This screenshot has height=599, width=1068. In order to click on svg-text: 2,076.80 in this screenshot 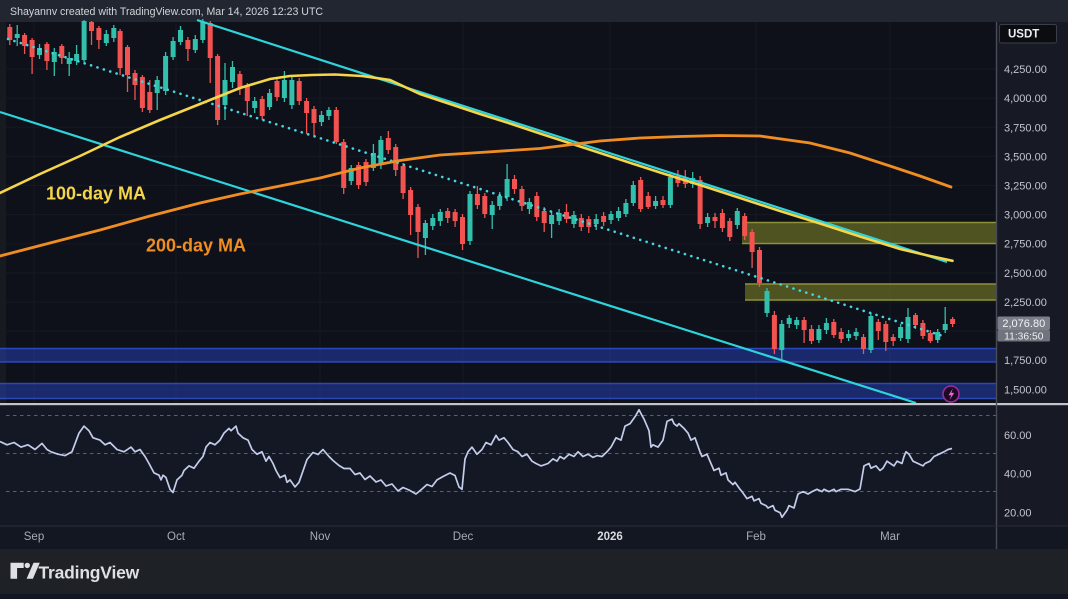, I will do `click(1023, 324)`.